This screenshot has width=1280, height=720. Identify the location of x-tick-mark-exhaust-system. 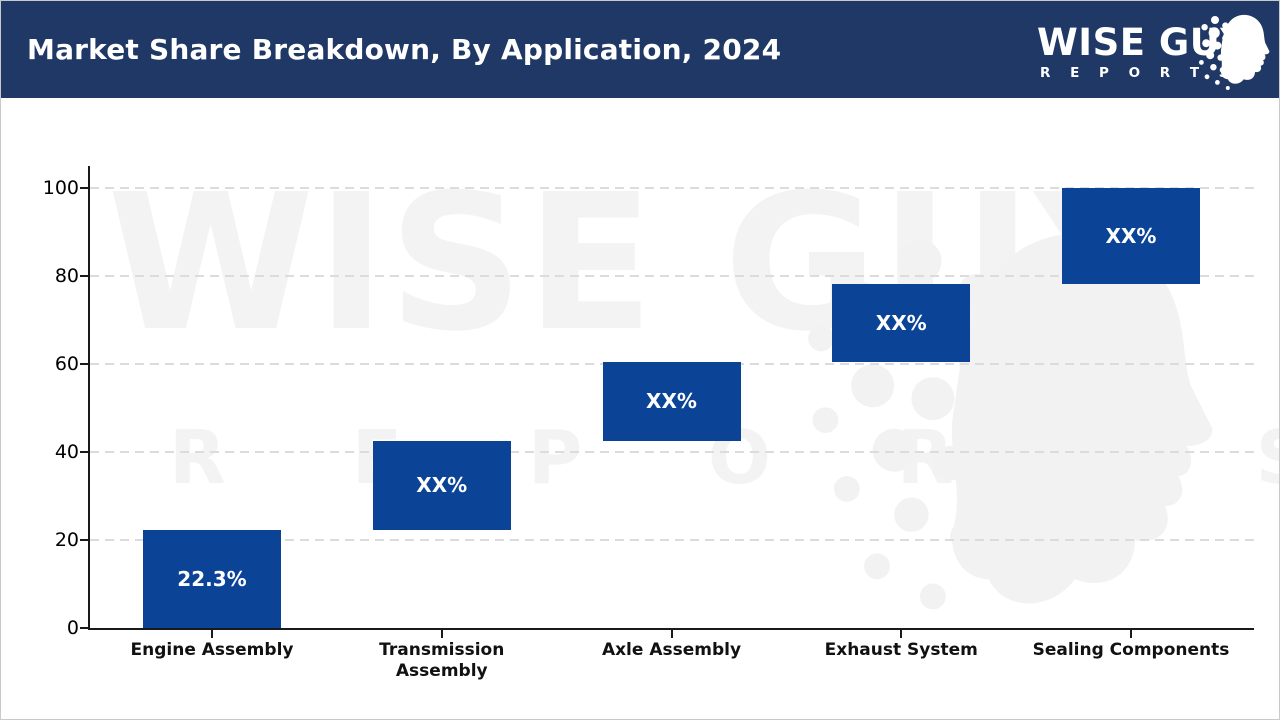
(901, 634).